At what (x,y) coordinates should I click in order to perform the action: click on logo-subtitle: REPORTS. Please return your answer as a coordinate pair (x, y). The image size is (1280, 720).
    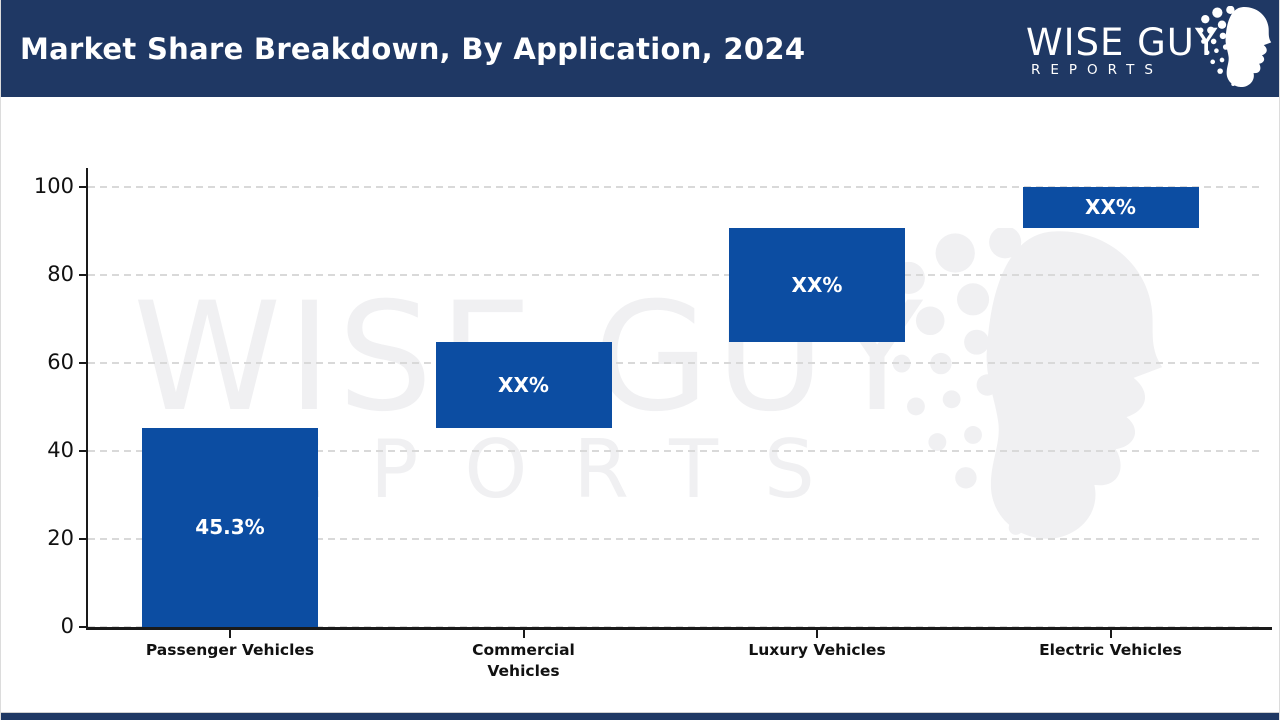
    Looking at the image, I should click on (1097, 70).